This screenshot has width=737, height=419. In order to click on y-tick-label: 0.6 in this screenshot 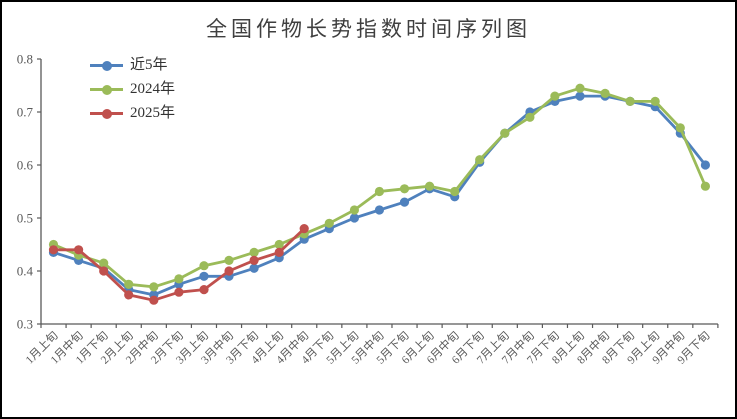, I will do `click(25, 165)`.